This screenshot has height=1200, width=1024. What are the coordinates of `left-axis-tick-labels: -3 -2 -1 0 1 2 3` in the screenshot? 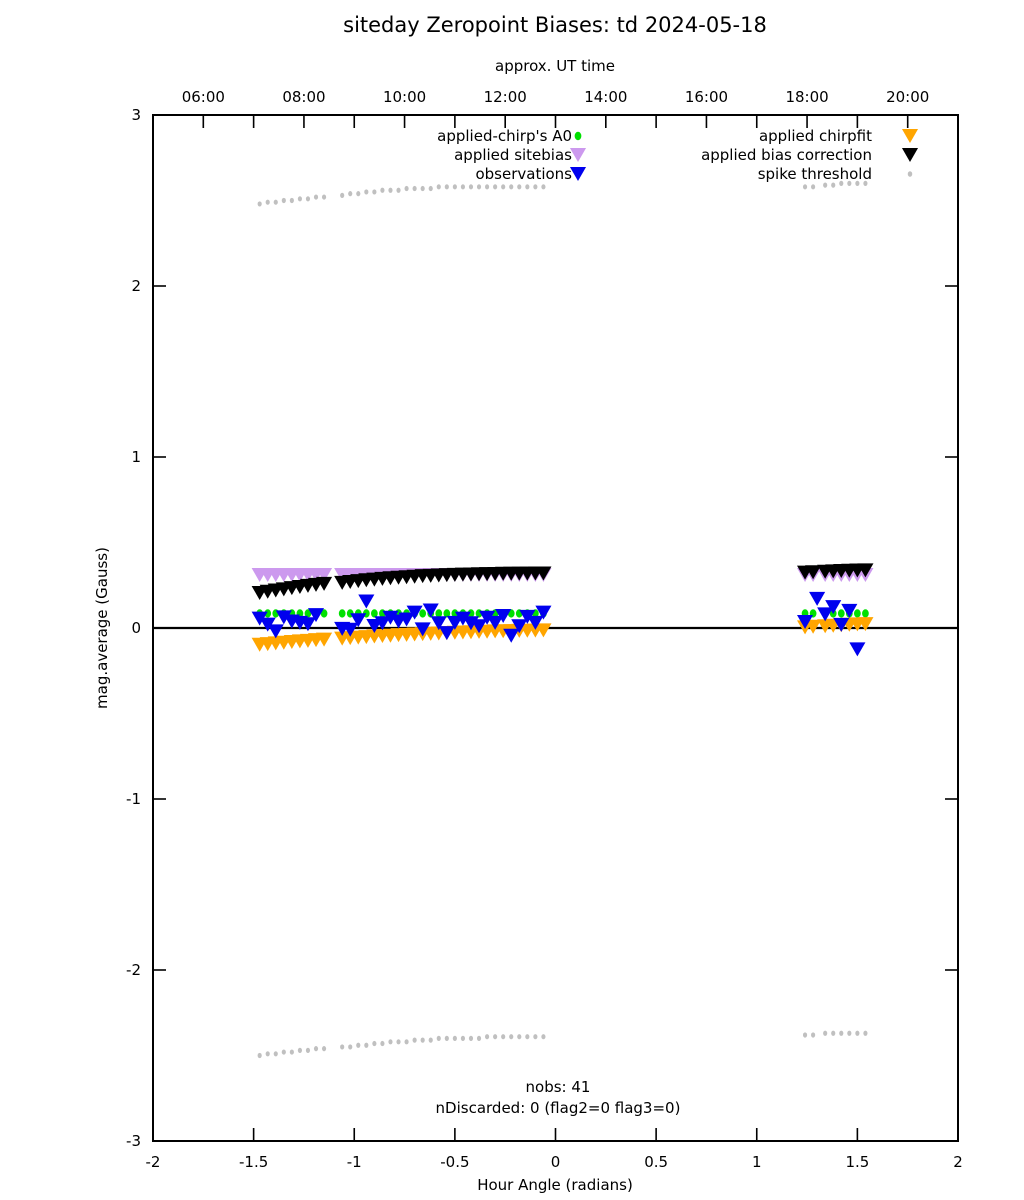 It's located at (133, 628).